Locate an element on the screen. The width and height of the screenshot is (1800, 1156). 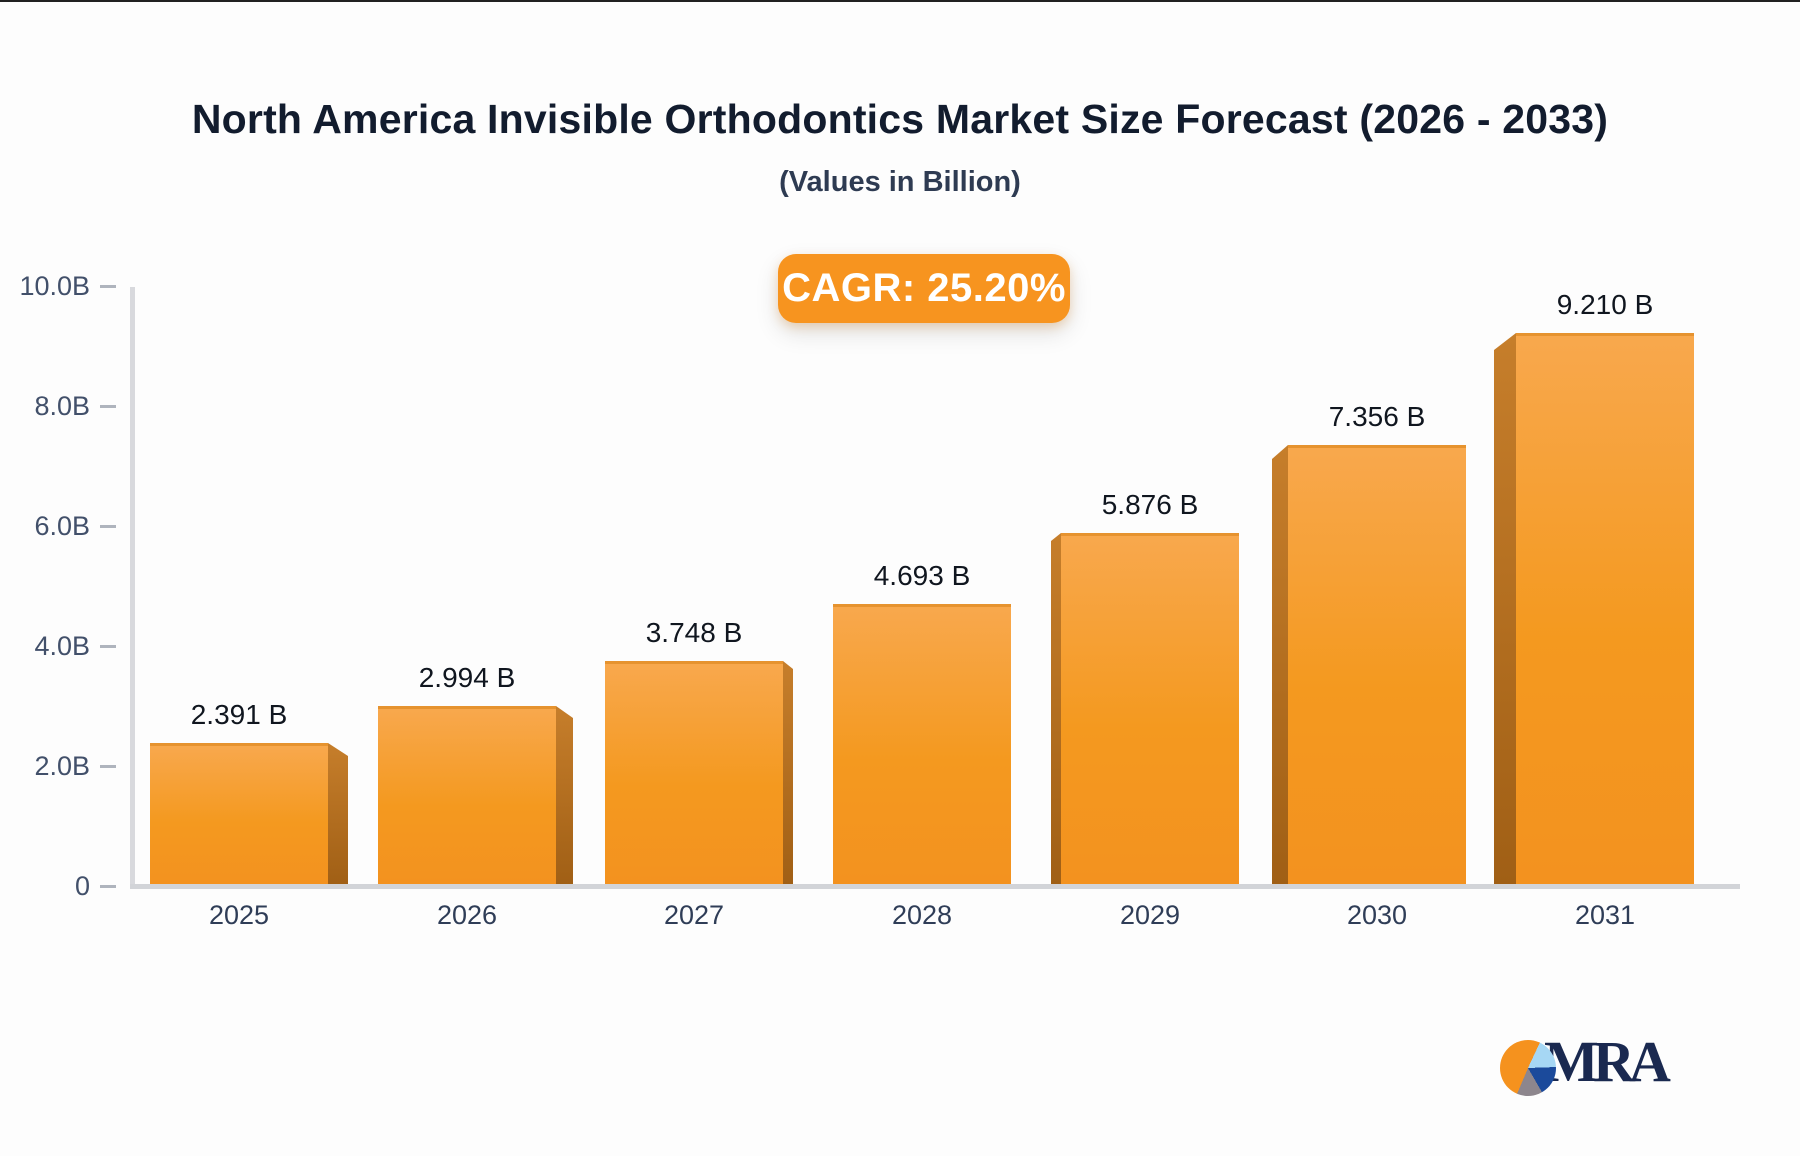
x-axis-label: 2025 is located at coordinates (239, 915).